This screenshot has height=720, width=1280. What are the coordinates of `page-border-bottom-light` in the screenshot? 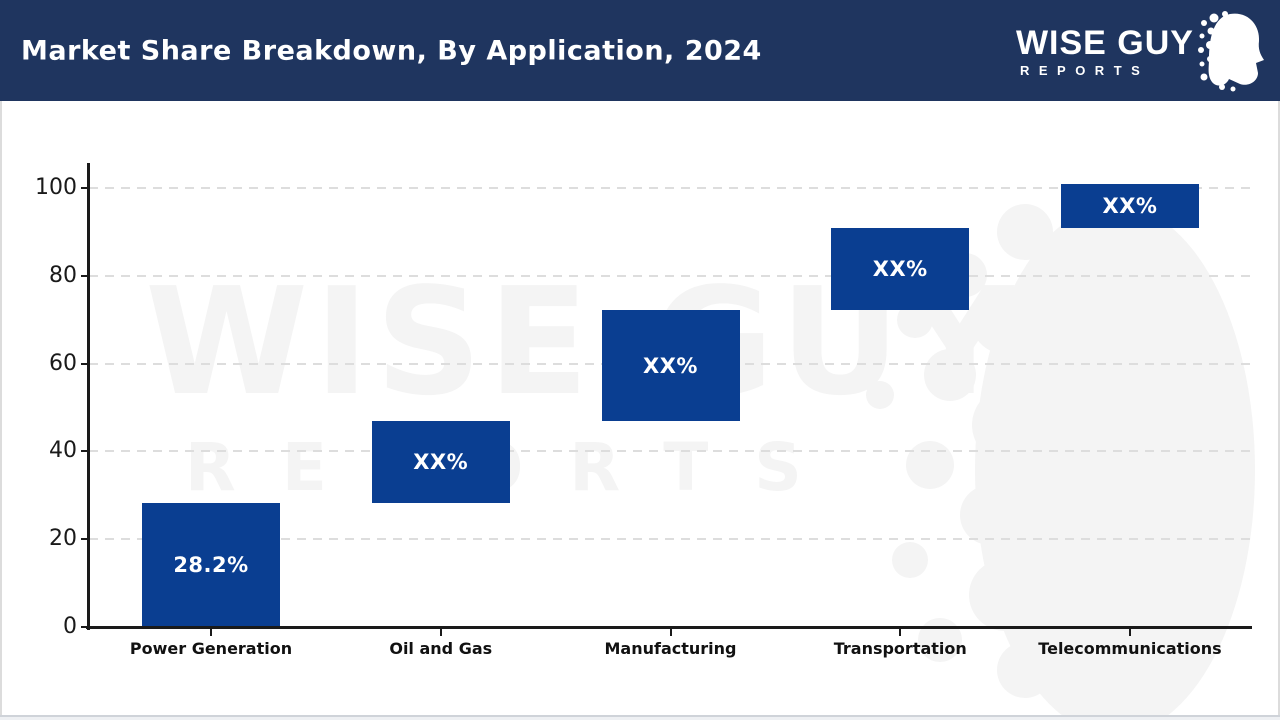 It's located at (640, 718).